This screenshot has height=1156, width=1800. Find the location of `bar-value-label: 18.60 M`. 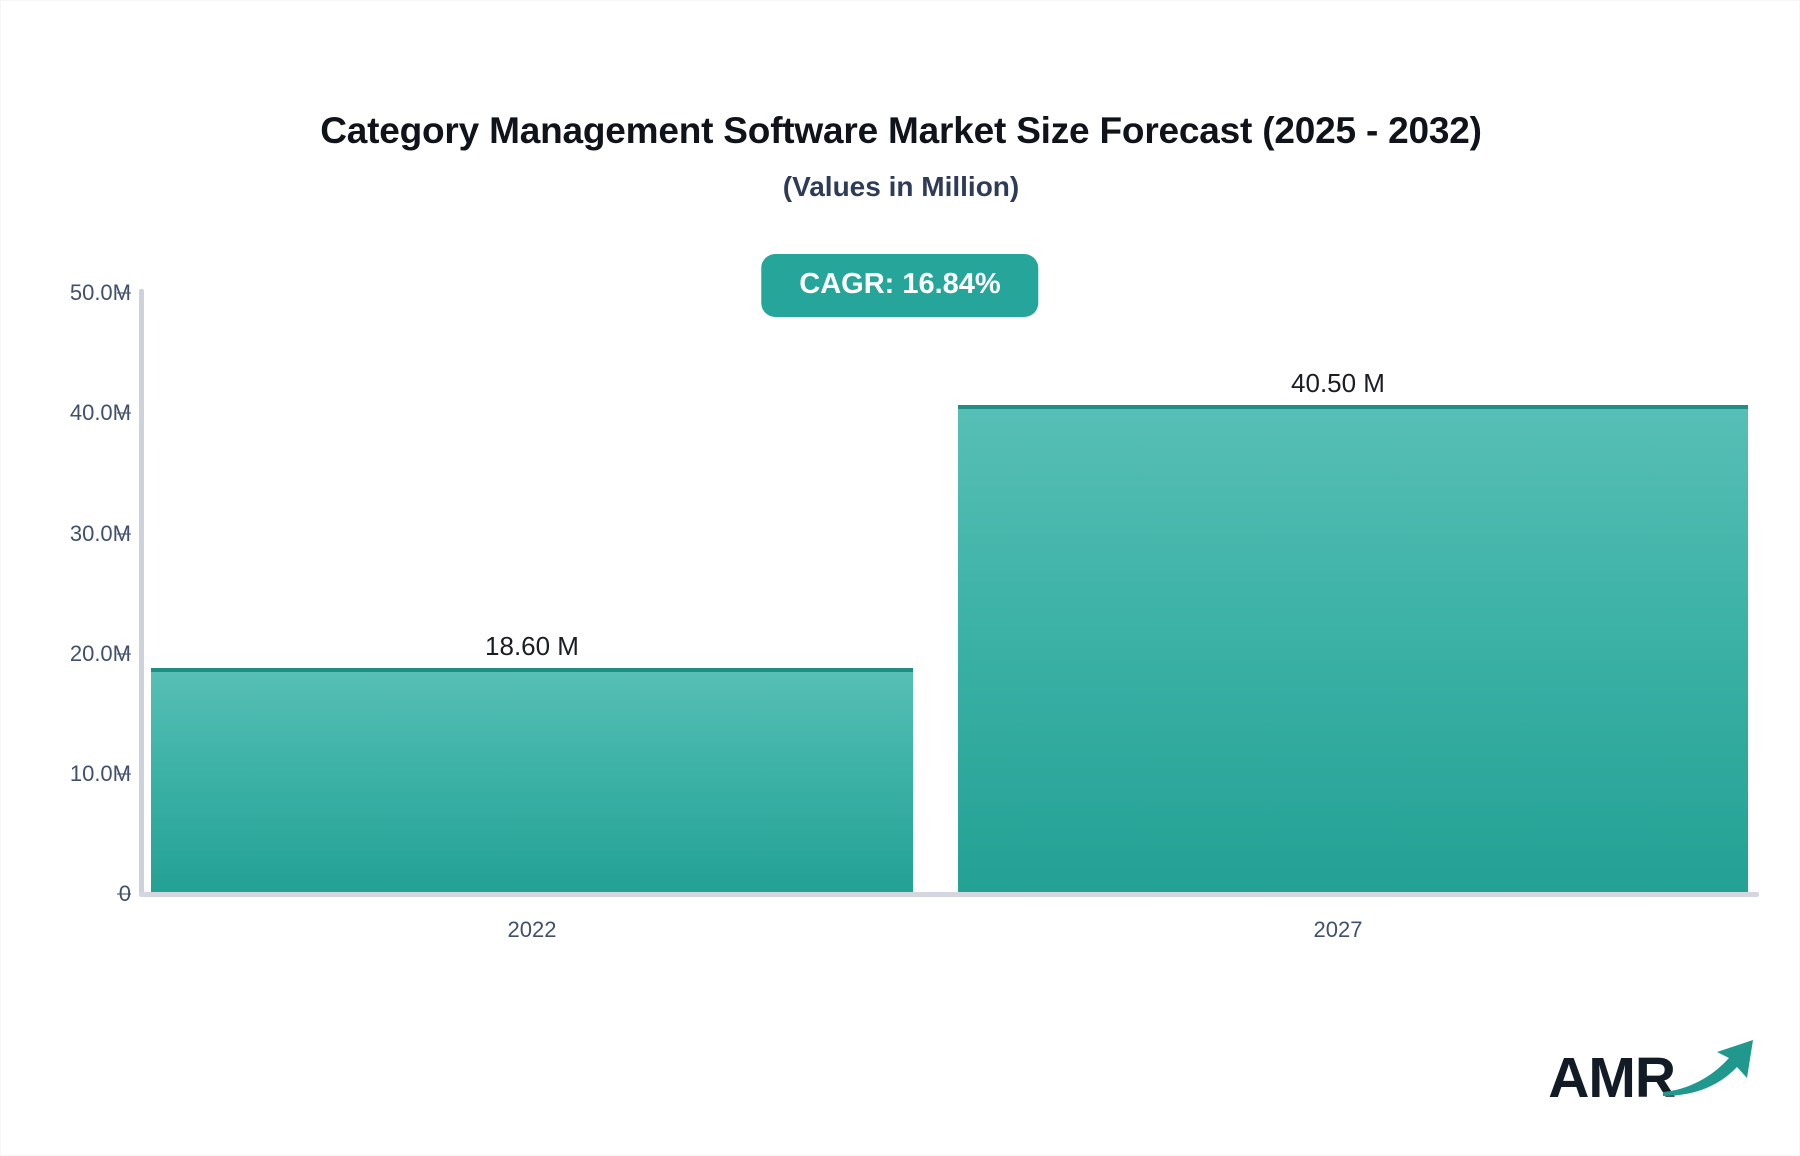

bar-value-label: 18.60 M is located at coordinates (532, 646).